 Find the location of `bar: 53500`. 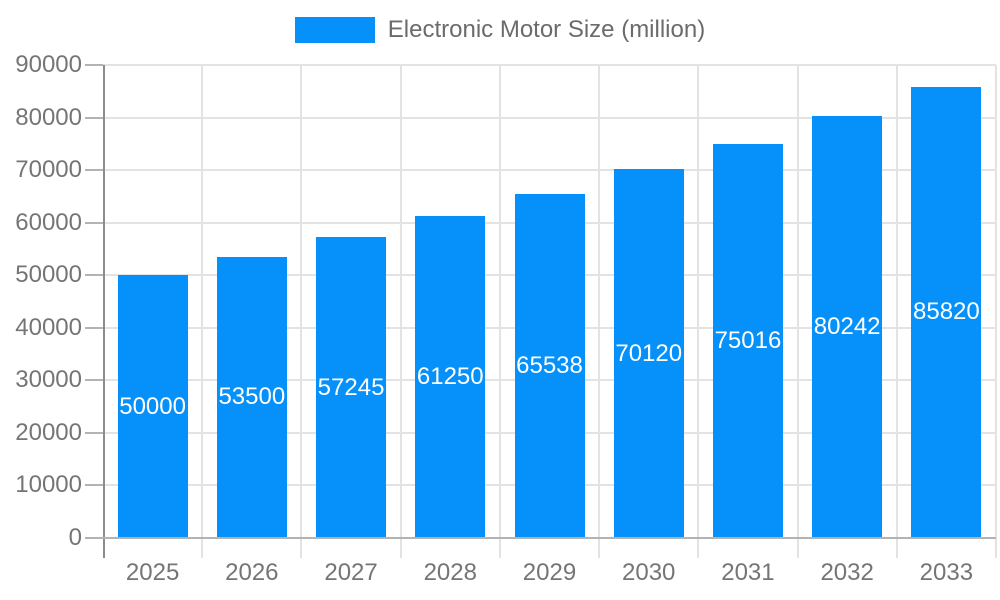

bar: 53500 is located at coordinates (251, 397).